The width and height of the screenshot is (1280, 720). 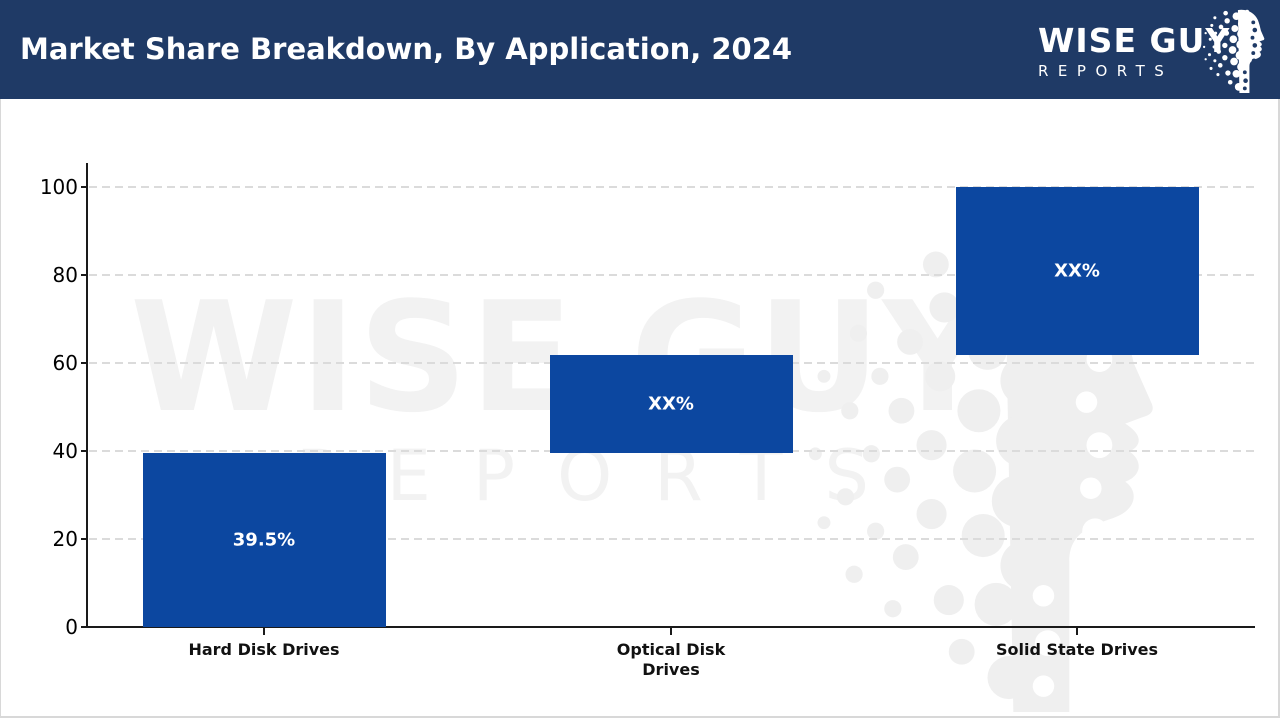 I want to click on logo-wiseguy-text: WISE GUY, so click(x=1134, y=40).